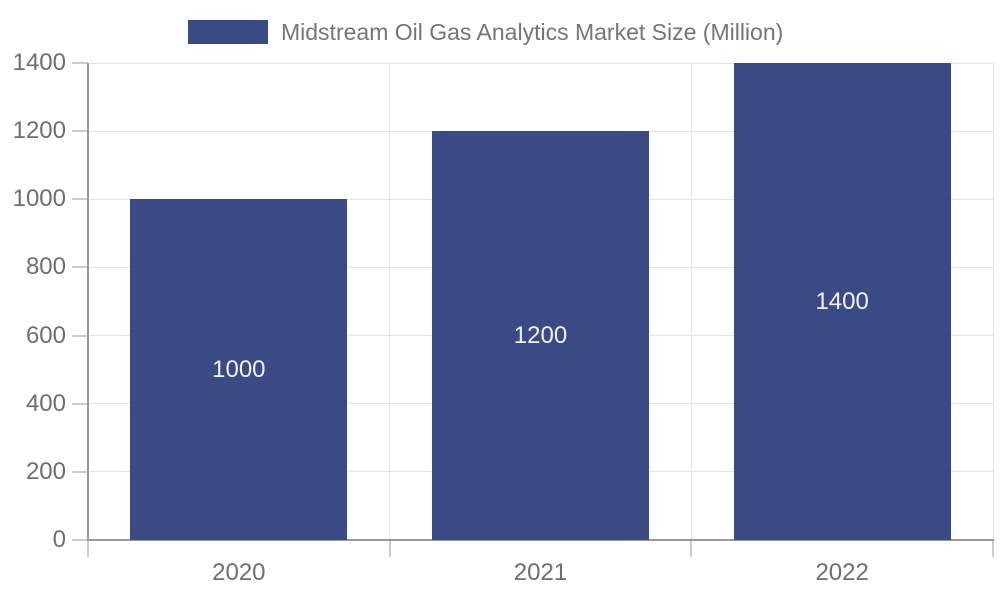  I want to click on bar-2021: 1200, so click(540, 335).